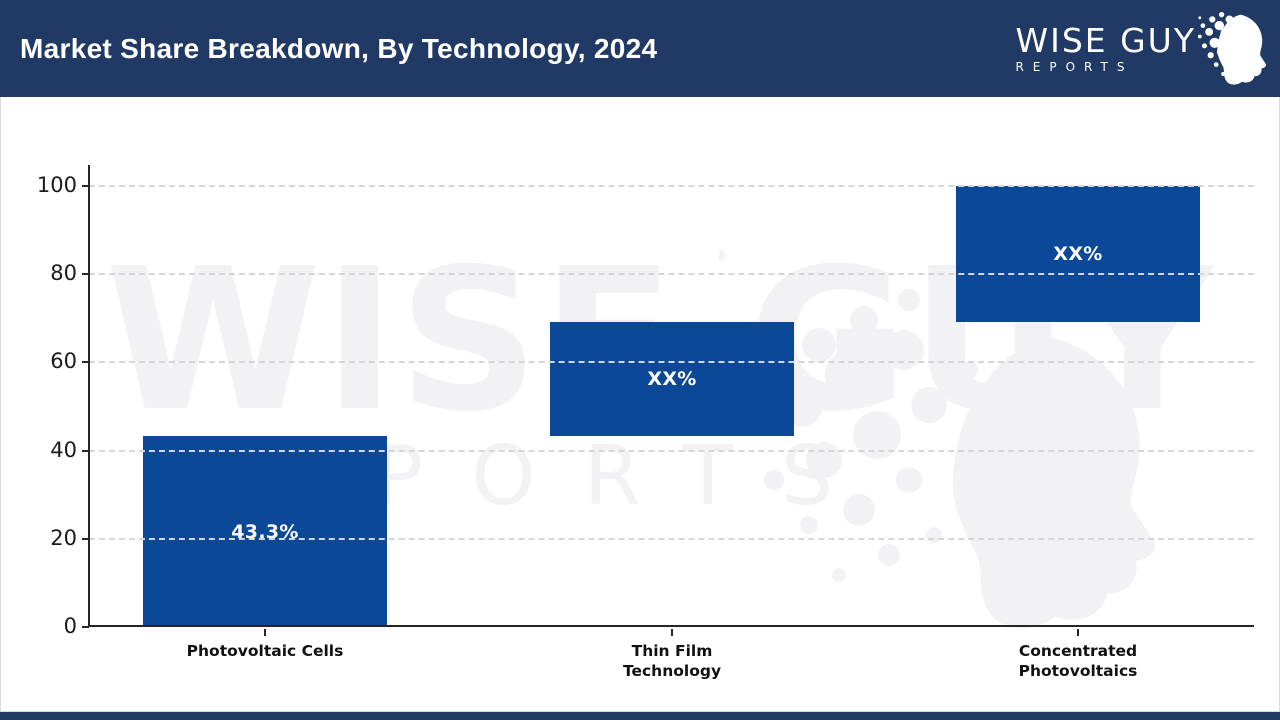  What do you see at coordinates (1078, 661) in the screenshot?
I see `category-label-2: Concentrated Photovoltaics` at bounding box center [1078, 661].